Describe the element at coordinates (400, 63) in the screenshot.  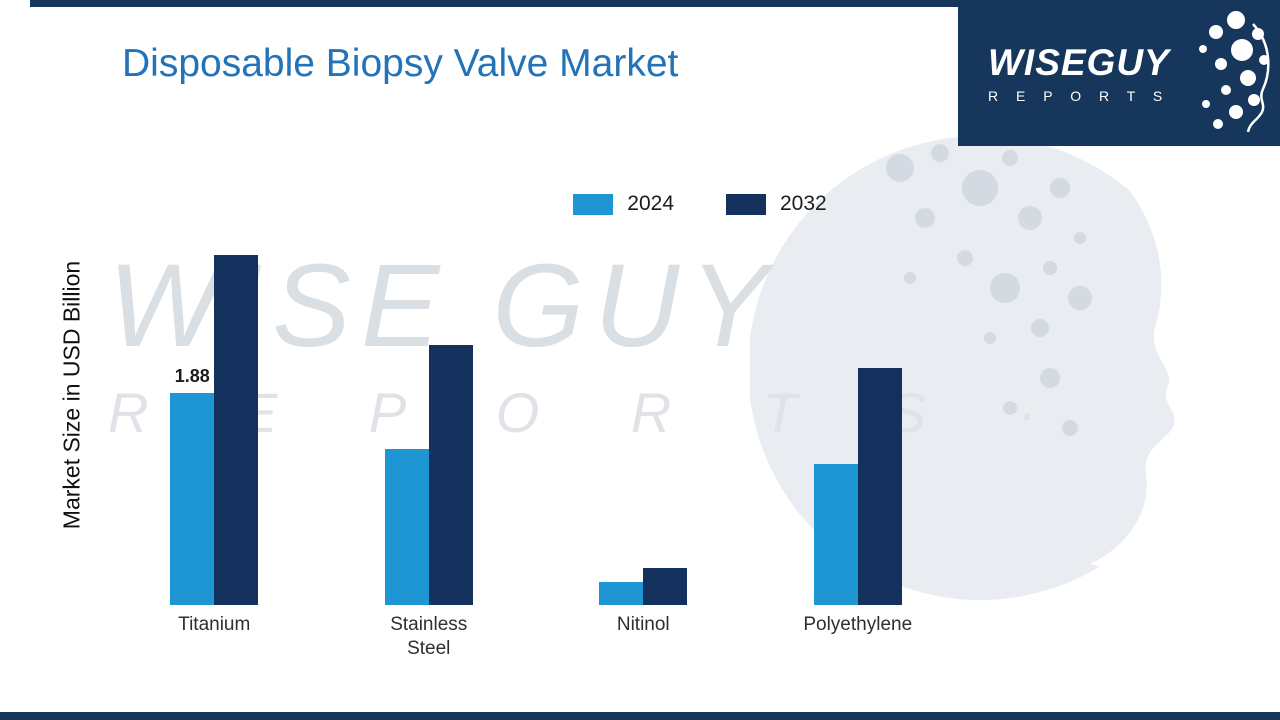
I see `page-title: Disposable Biopsy Valve Market` at that location.